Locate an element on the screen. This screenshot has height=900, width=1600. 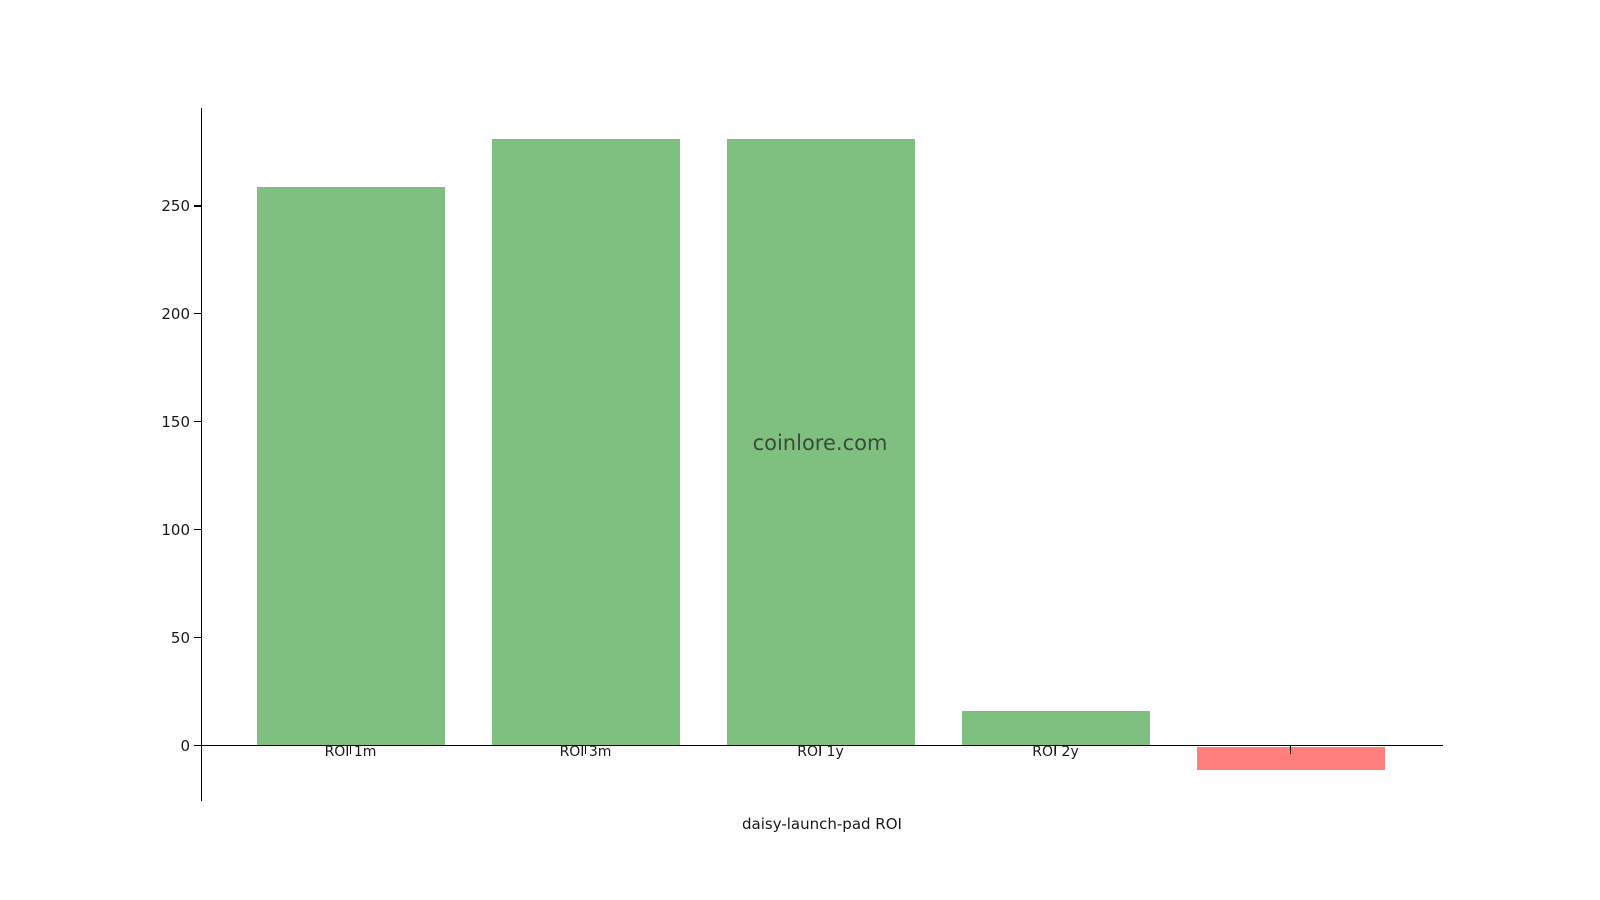
x-tick-label-roi-1m: ROI 1m is located at coordinates (350, 752).